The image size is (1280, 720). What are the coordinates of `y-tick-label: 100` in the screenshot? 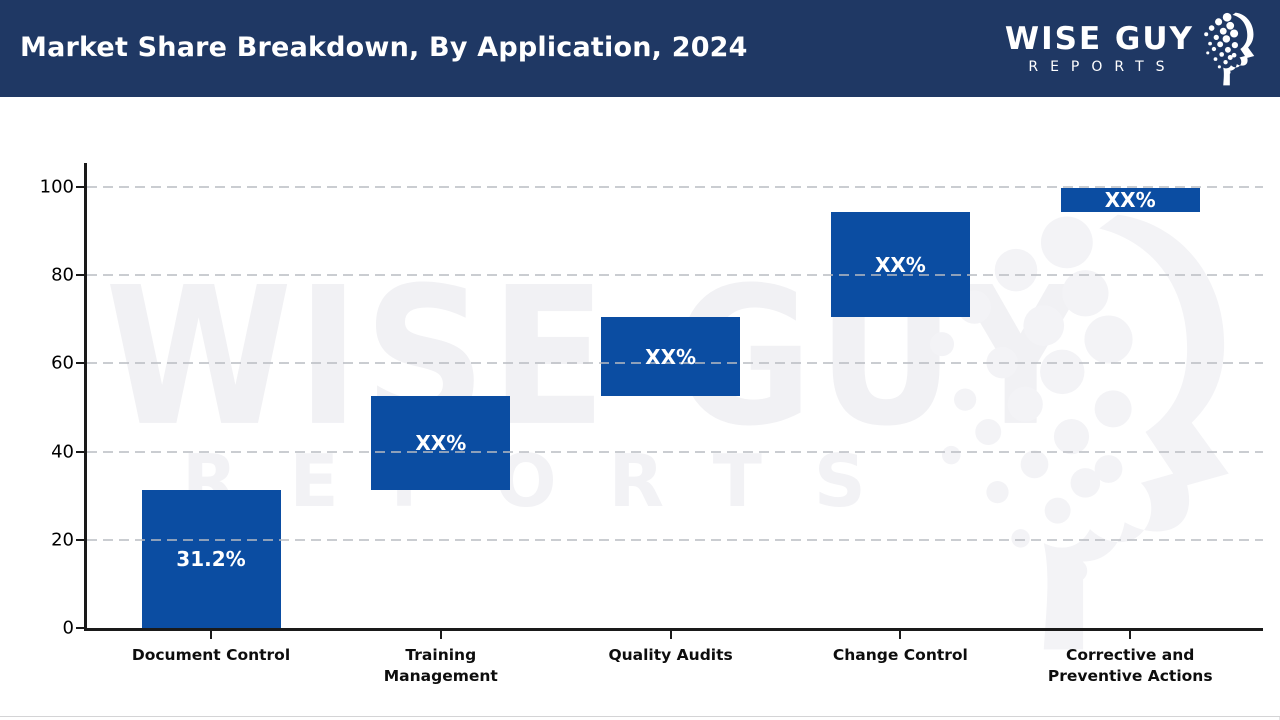 It's located at (56, 187).